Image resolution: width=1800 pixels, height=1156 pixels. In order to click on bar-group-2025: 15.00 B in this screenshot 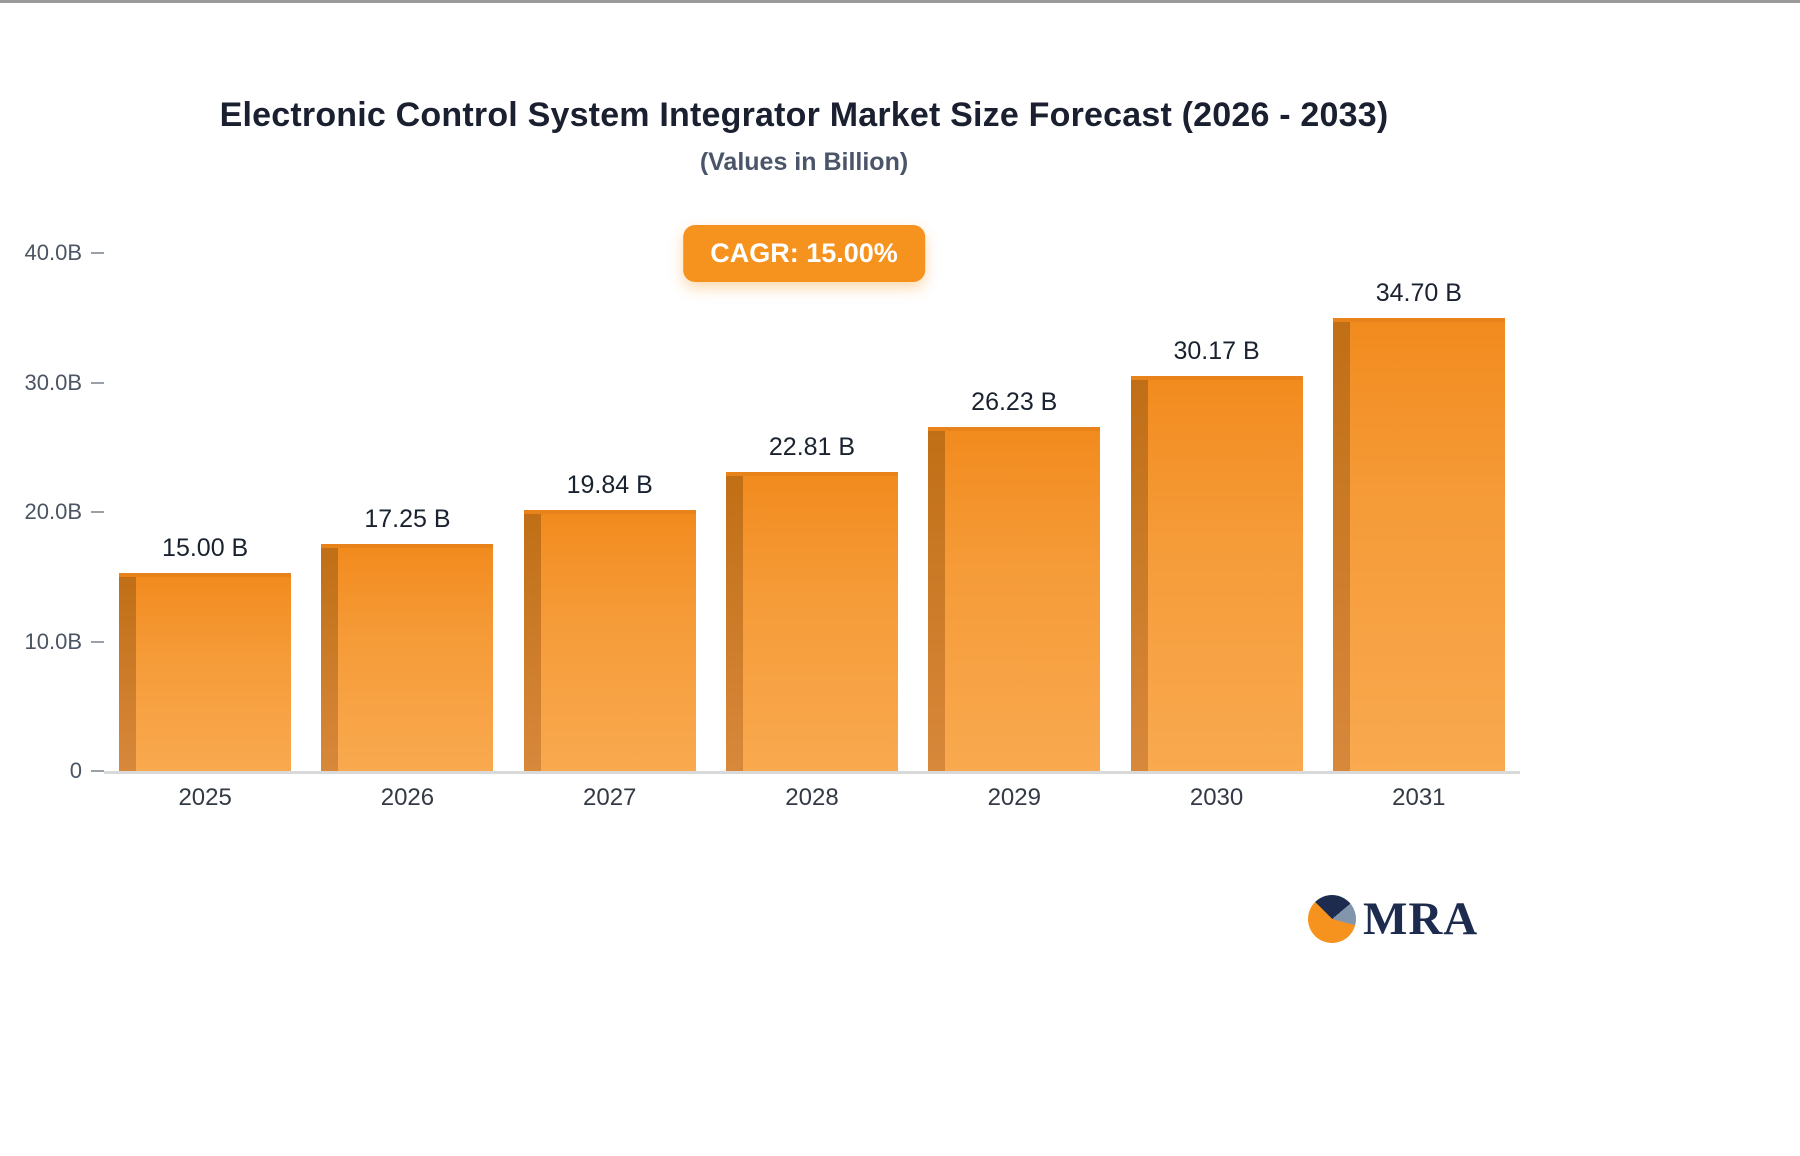, I will do `click(205, 512)`.